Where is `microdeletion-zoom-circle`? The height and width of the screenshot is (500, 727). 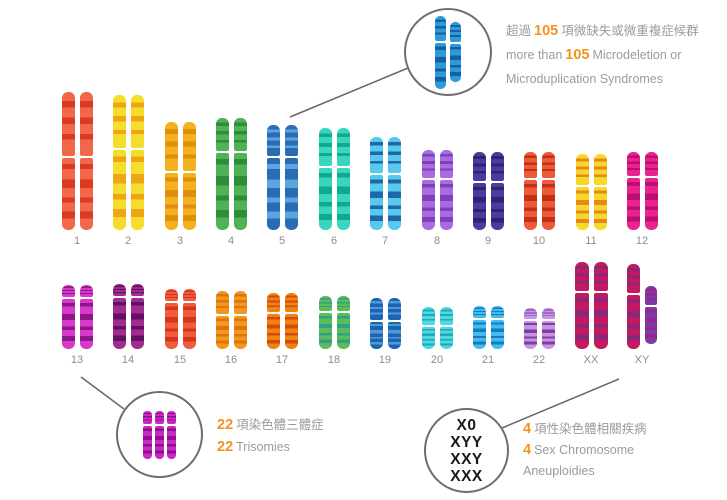
microdeletion-zoom-circle is located at coordinates (448, 52).